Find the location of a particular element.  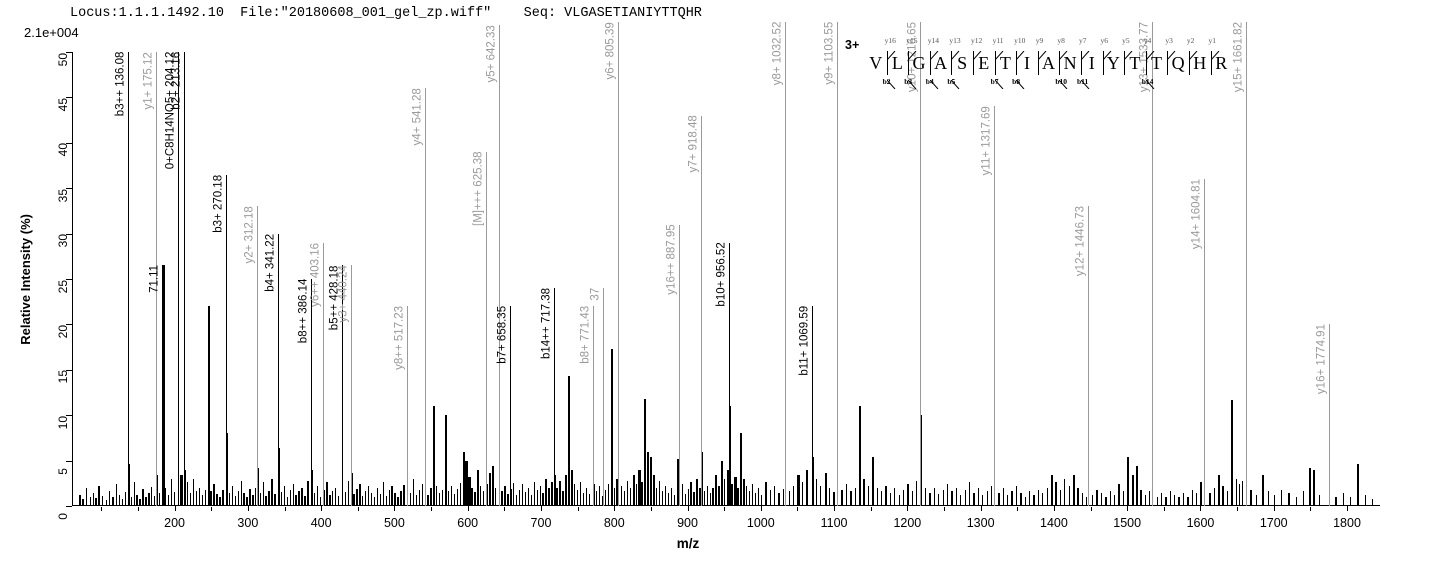

residue-letter: A is located at coordinates (1049, 62).